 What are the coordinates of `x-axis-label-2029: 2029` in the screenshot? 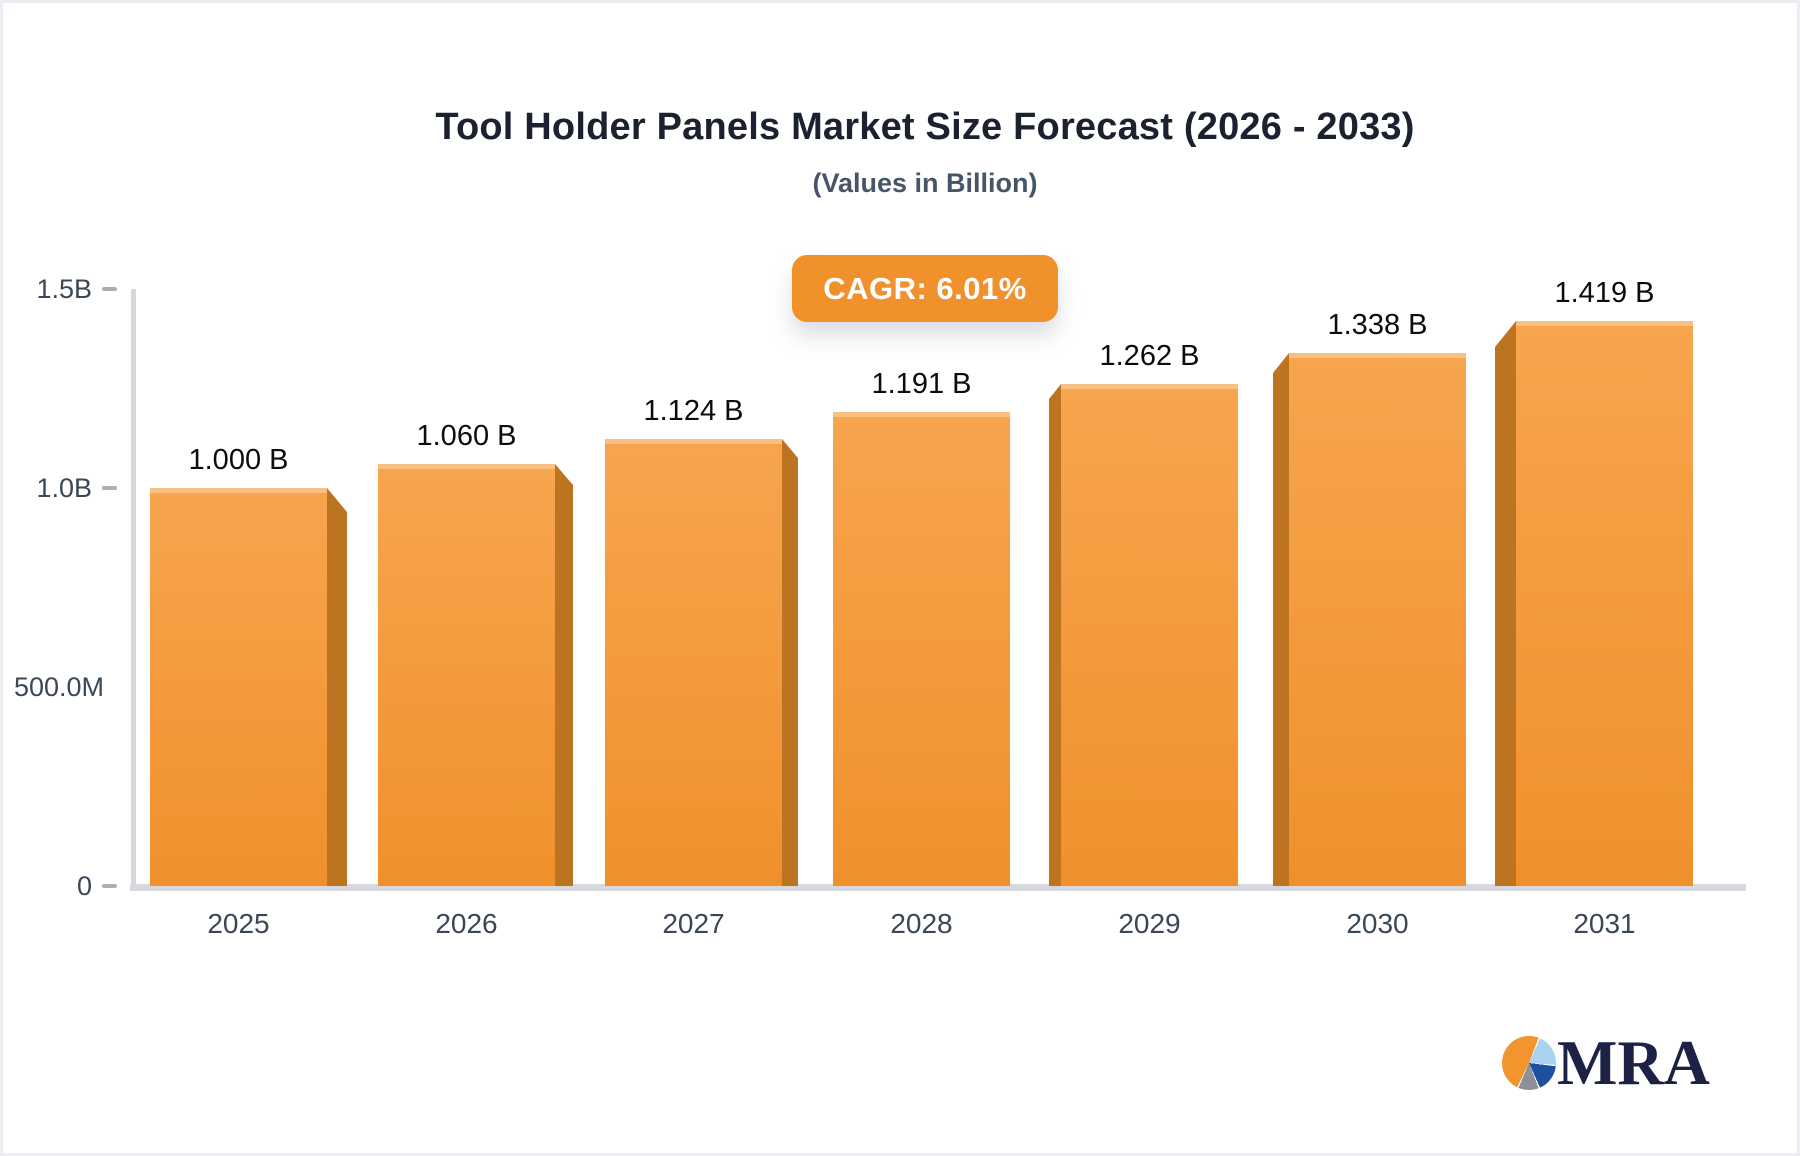 It's located at (1149, 923).